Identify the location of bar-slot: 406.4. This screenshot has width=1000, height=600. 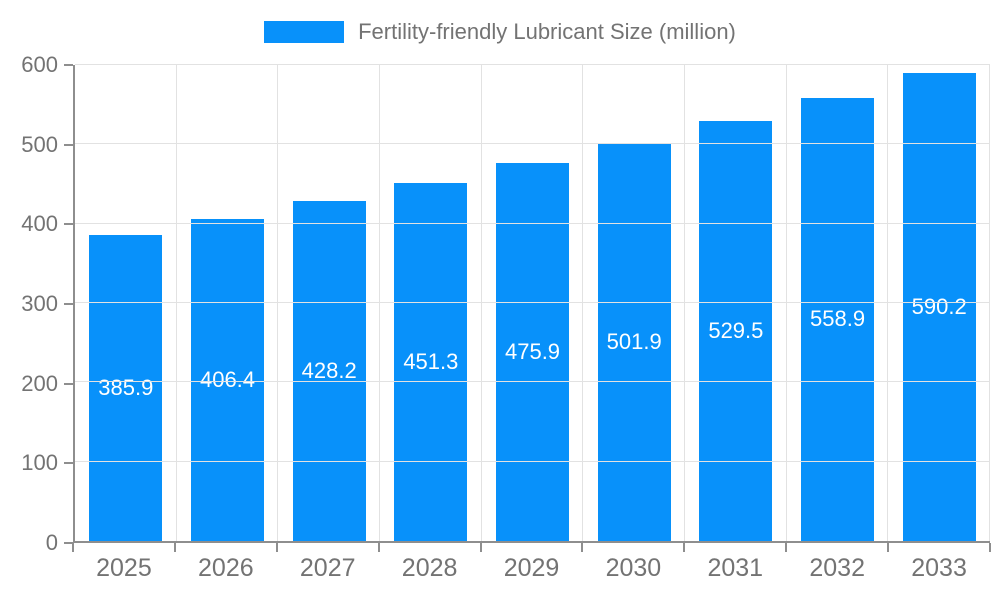
(228, 303).